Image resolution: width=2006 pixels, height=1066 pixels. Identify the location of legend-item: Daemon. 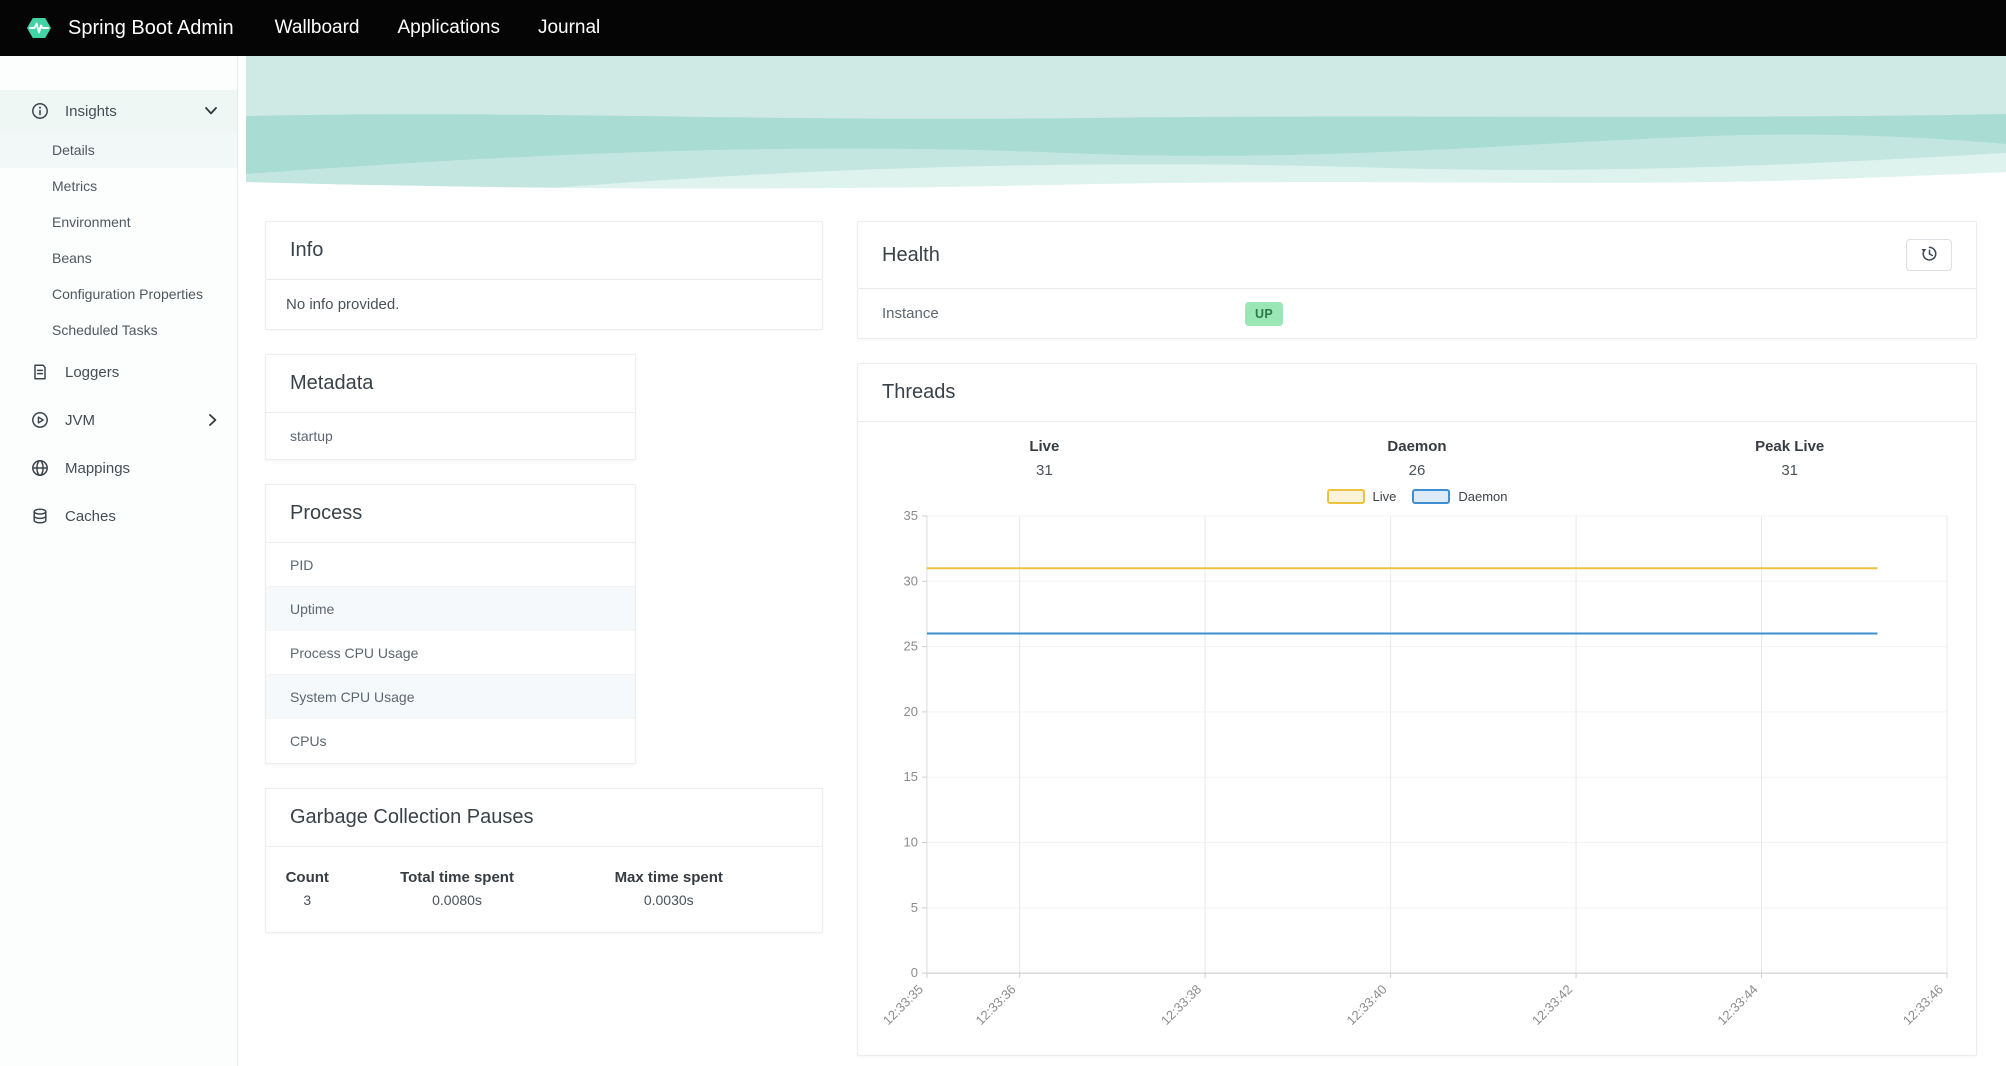
(1460, 496).